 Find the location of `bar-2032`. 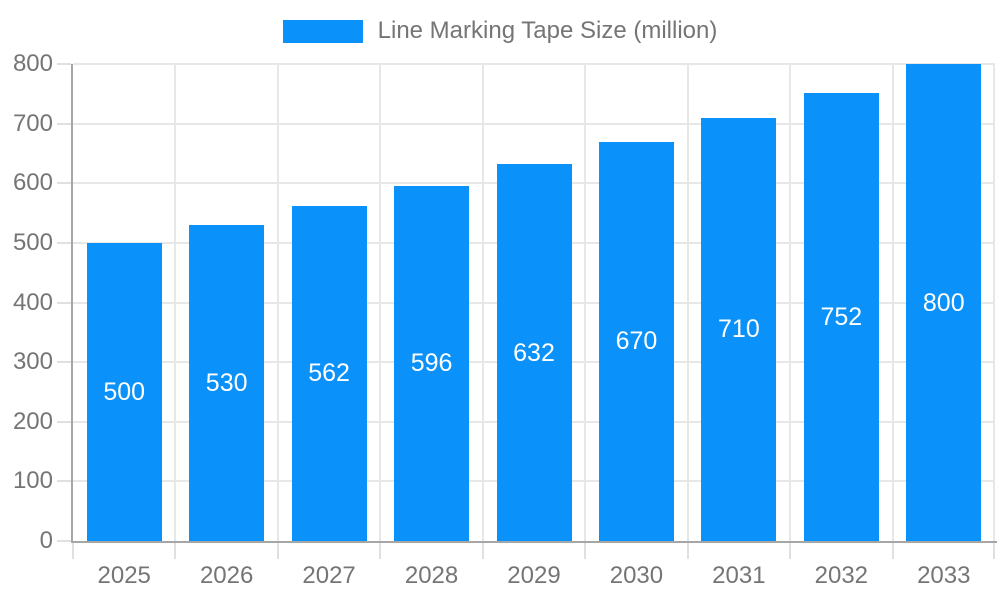

bar-2032 is located at coordinates (841, 316).